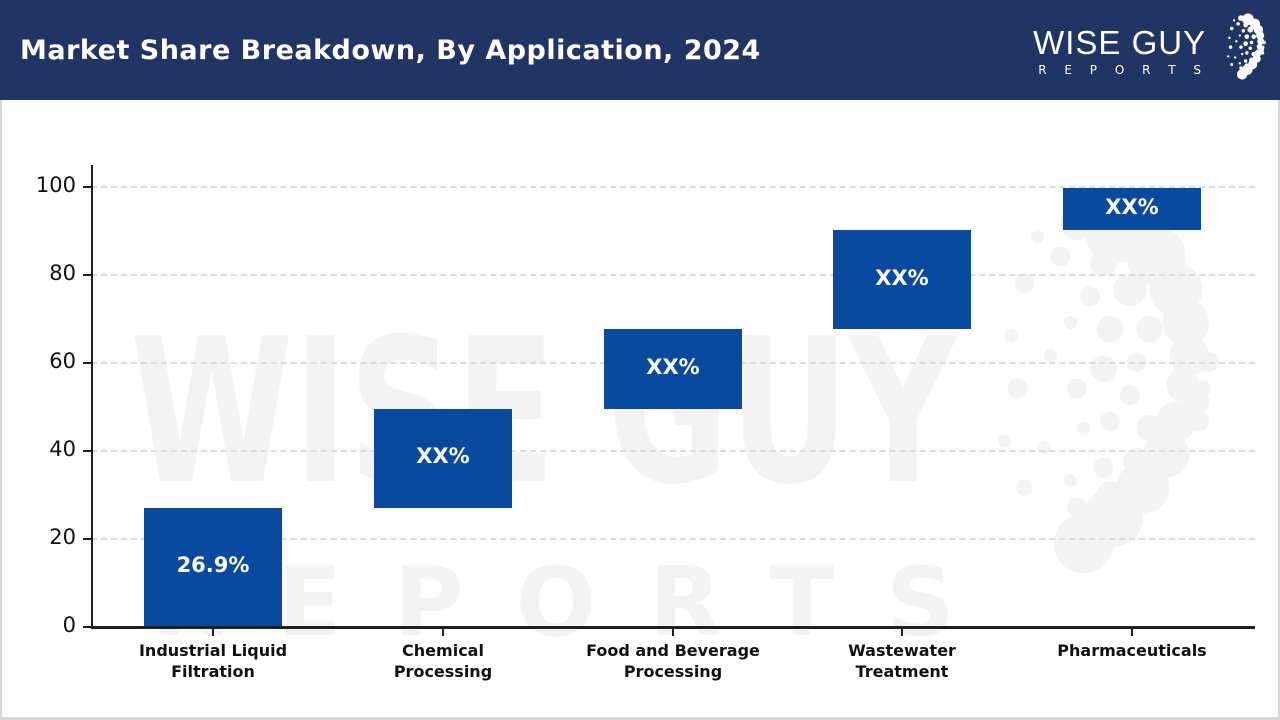  What do you see at coordinates (1246, 46) in the screenshot?
I see `wiseguy-face-icon` at bounding box center [1246, 46].